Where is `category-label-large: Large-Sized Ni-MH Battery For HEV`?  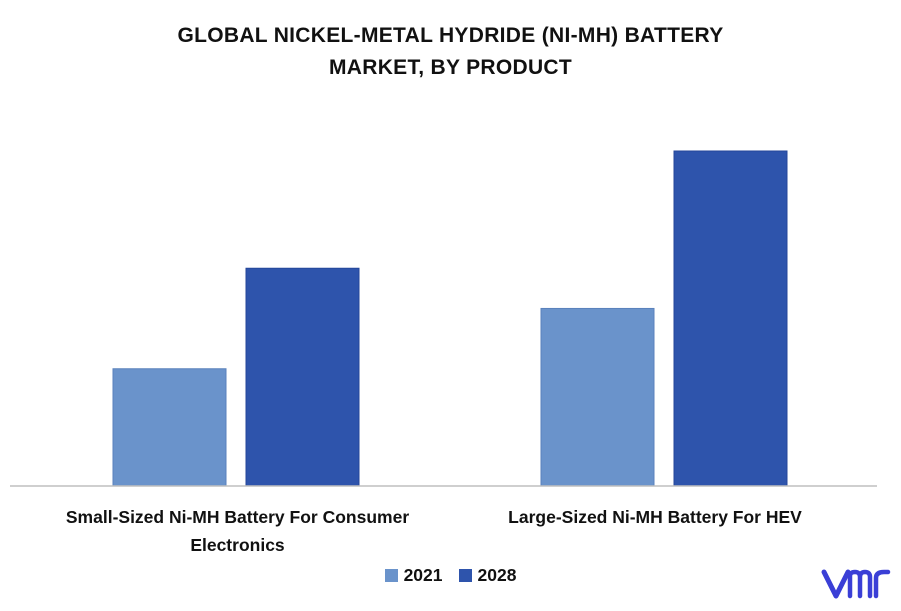
category-label-large: Large-Sized Ni-MH Battery For HEV is located at coordinates (655, 517).